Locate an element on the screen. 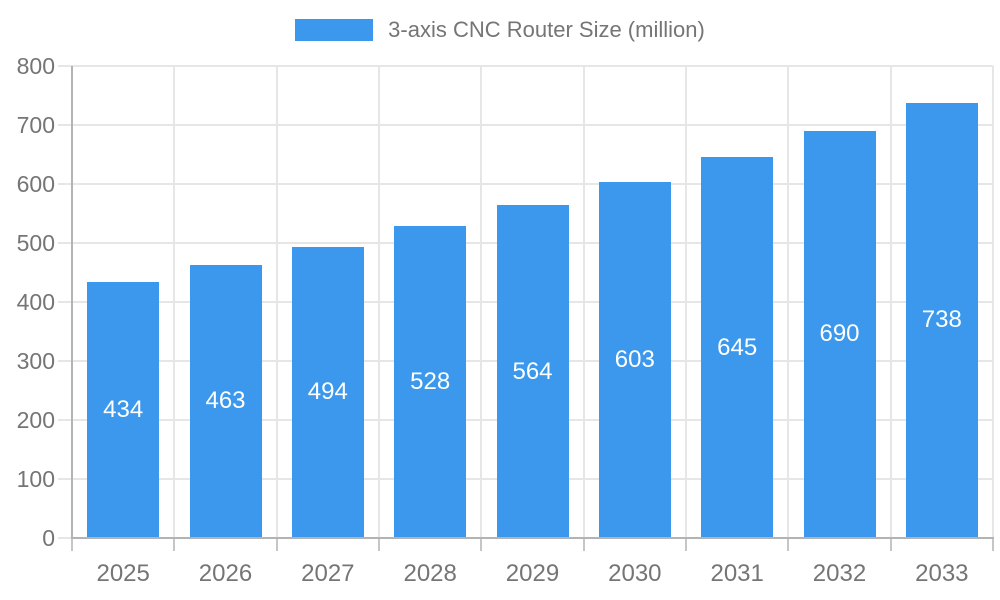 The width and height of the screenshot is (1000, 600). bar-value-label: 564 is located at coordinates (532, 371).